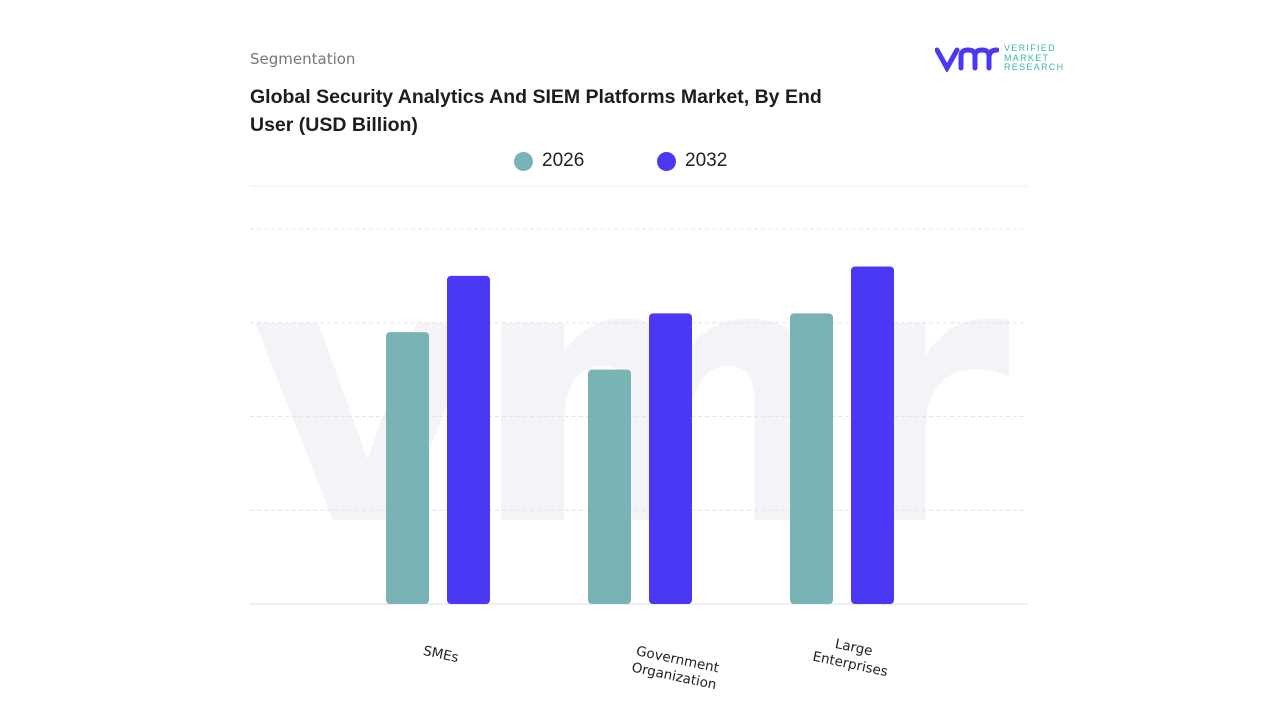  What do you see at coordinates (967, 60) in the screenshot?
I see `vmr-logo-icon` at bounding box center [967, 60].